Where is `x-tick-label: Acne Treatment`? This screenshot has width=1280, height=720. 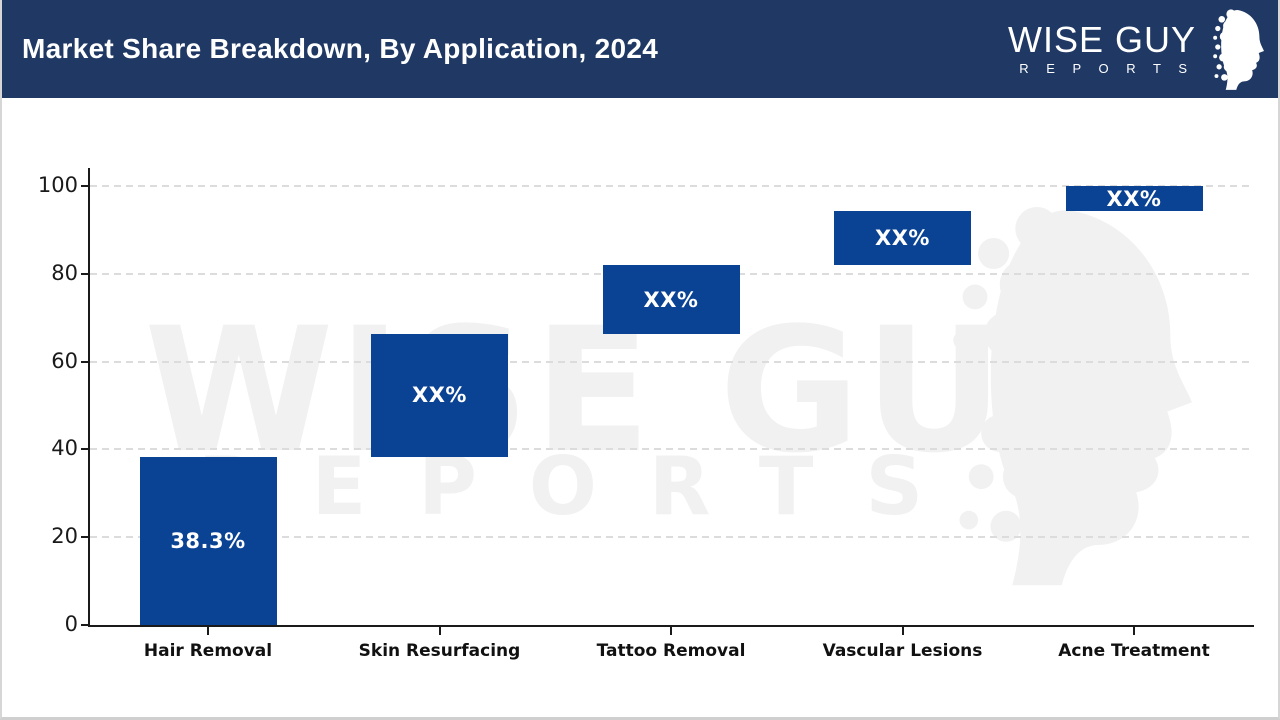 x-tick-label: Acne Treatment is located at coordinates (1134, 651).